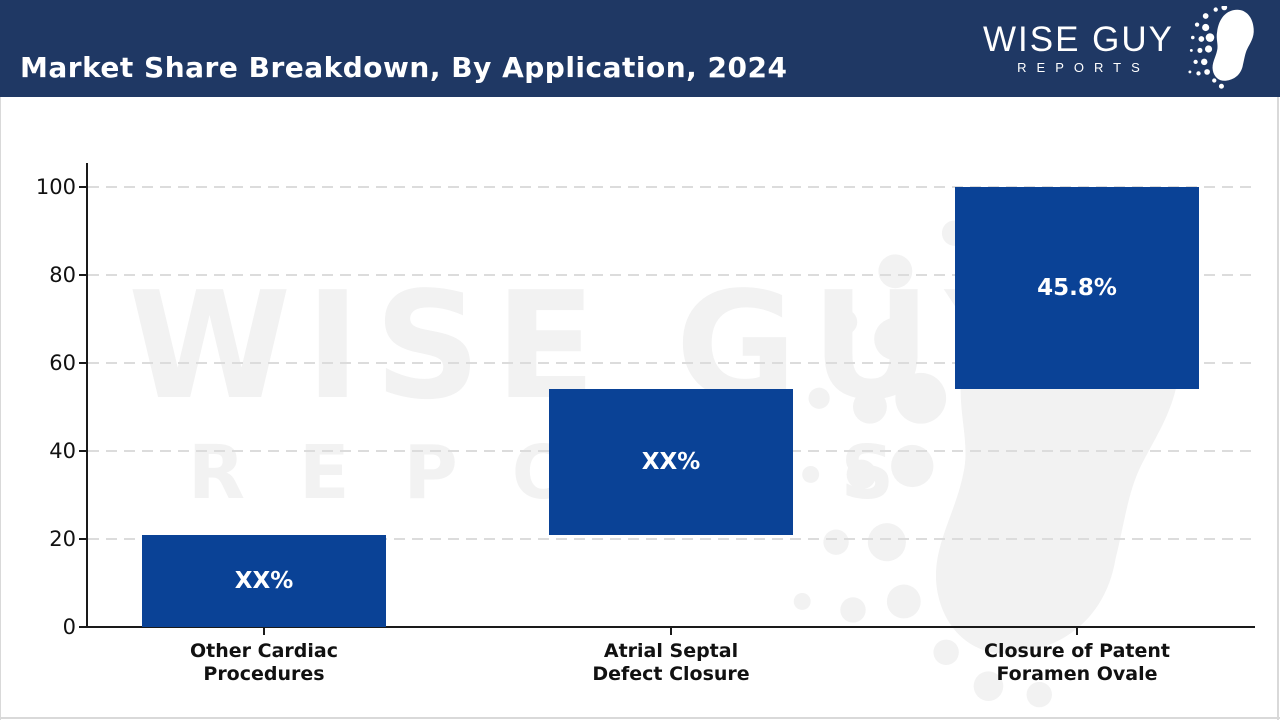 The width and height of the screenshot is (1280, 720). I want to click on x-category-label-other-cardiac-procedures: Other Cardiac Procedures, so click(264, 662).